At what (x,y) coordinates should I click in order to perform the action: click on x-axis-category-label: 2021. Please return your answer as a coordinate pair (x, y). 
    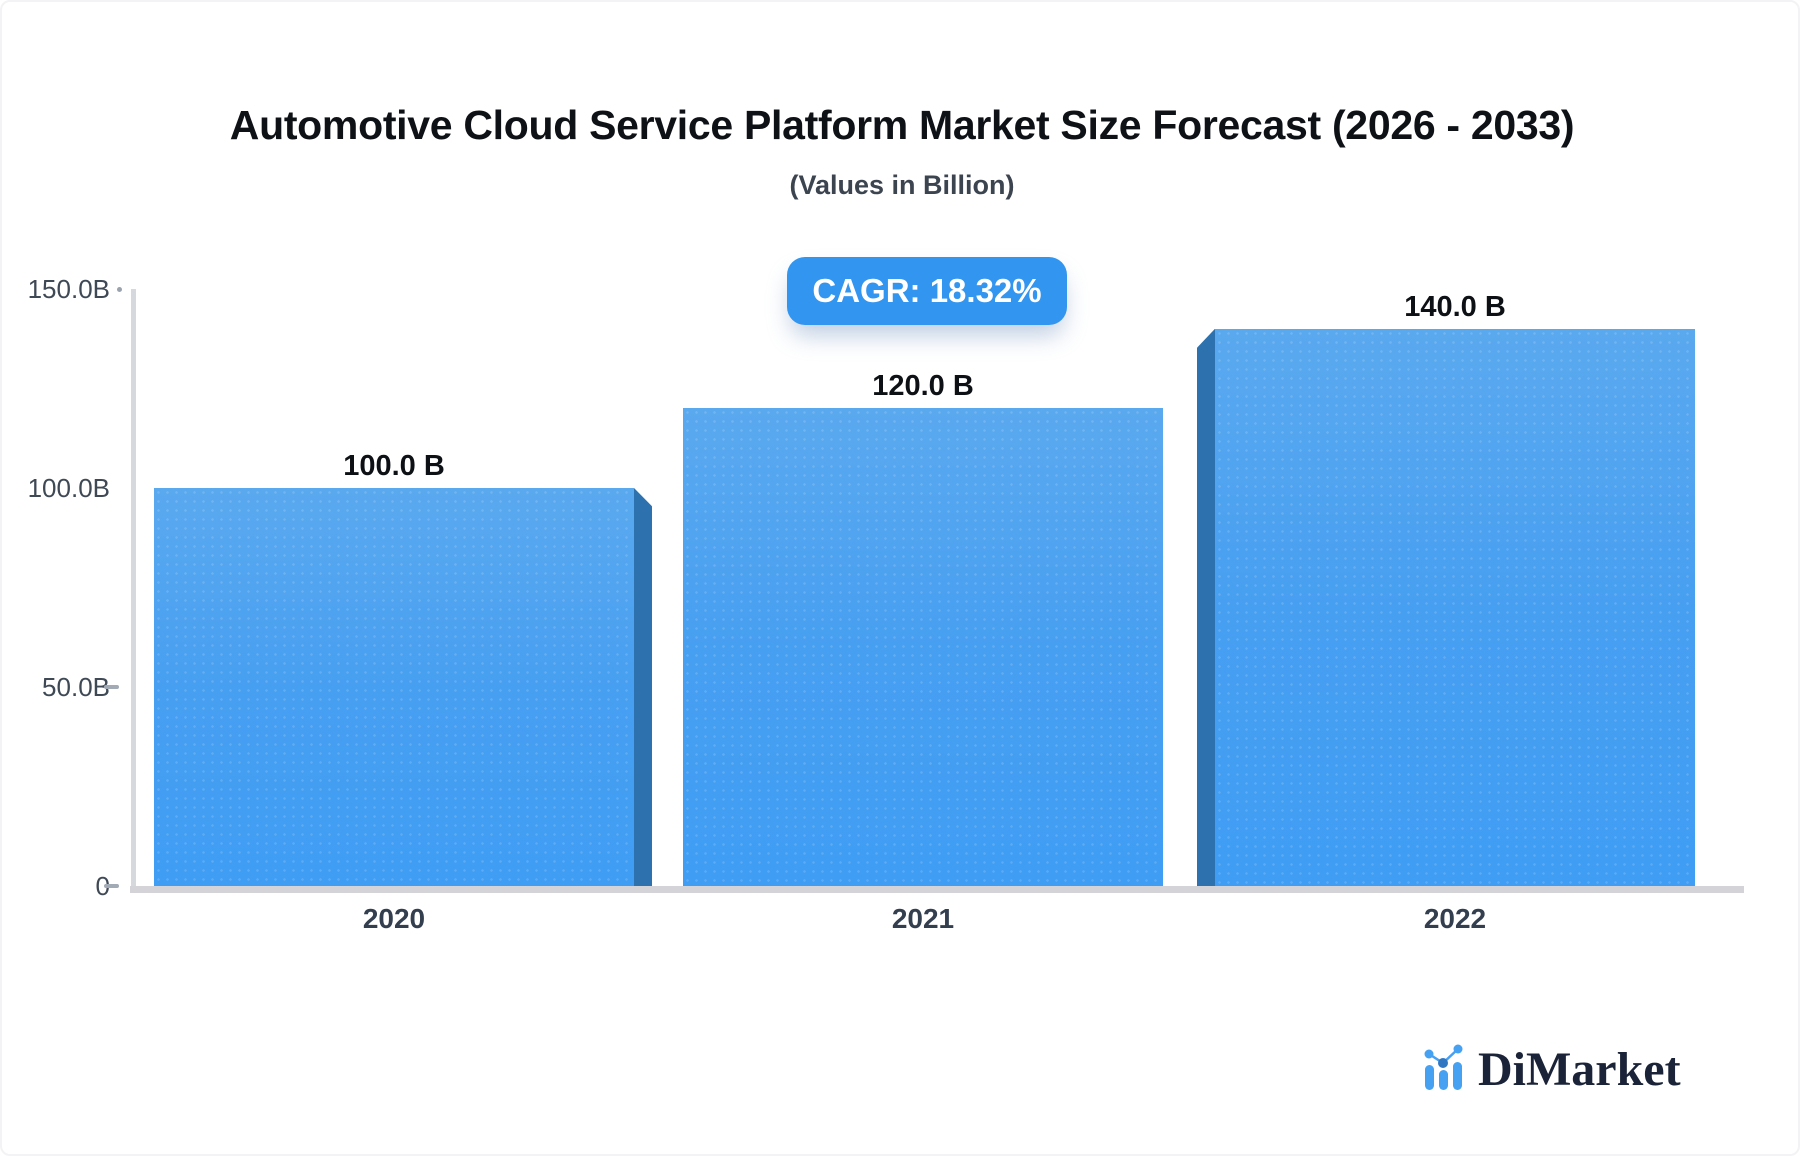
    Looking at the image, I should click on (923, 918).